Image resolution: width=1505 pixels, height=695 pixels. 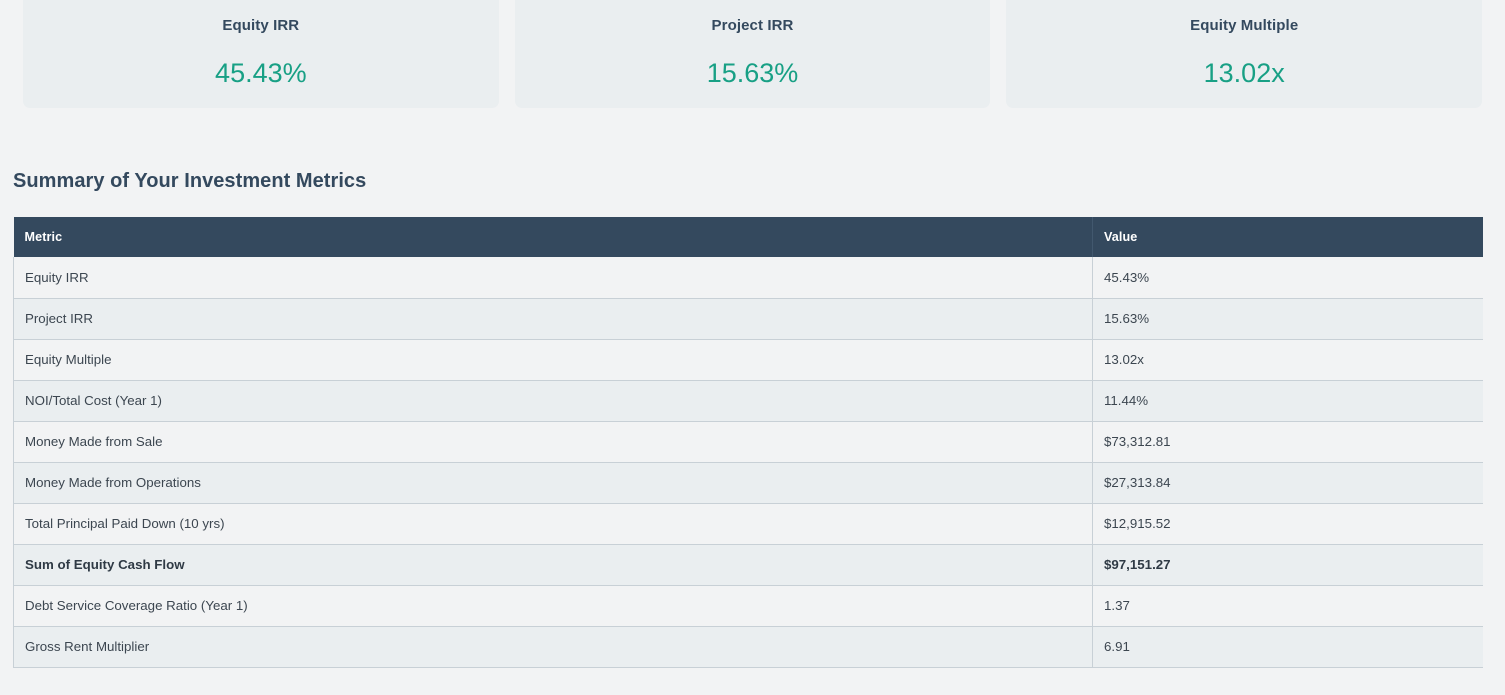 I want to click on cell-metric: Sum of Equity Cash Flow, so click(x=553, y=565).